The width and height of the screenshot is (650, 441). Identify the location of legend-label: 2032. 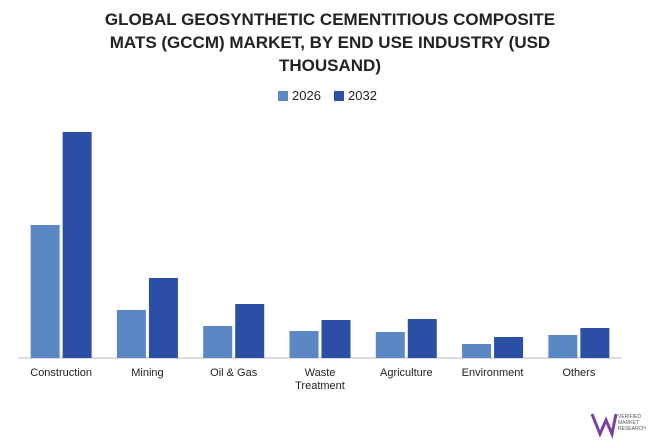
(362, 95).